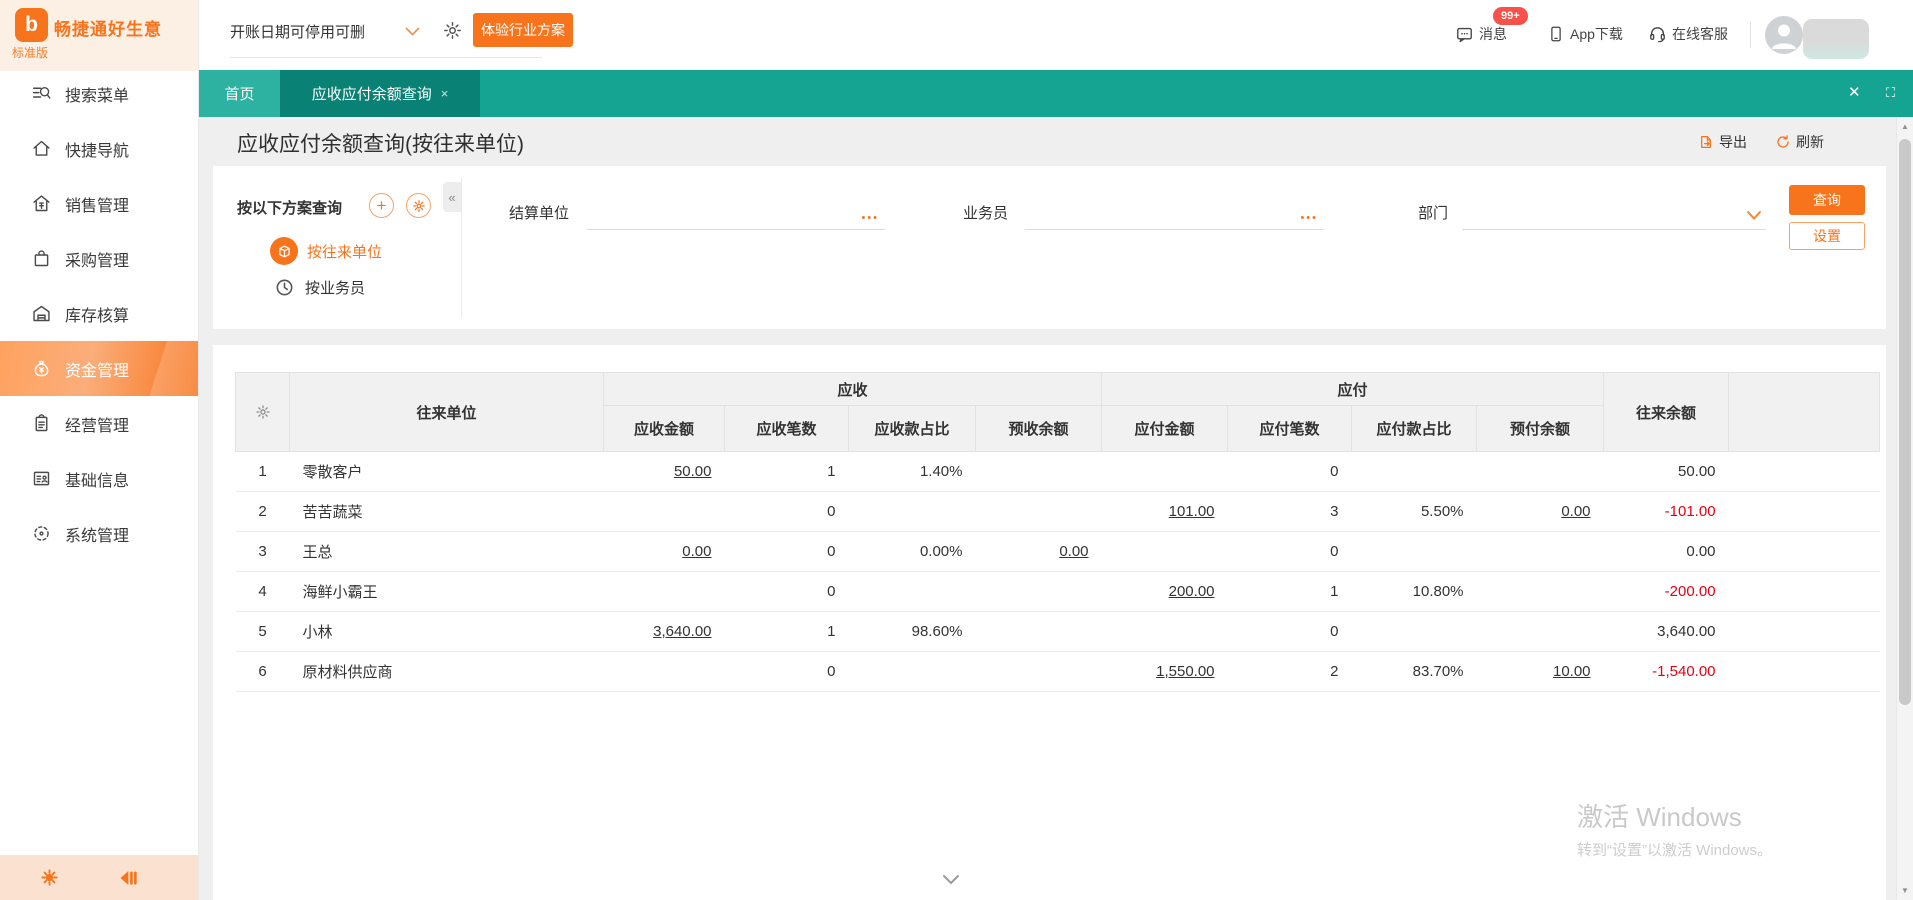 Image resolution: width=1913 pixels, height=900 pixels. I want to click on sidebar-item-funds: 资金管理, so click(99, 368).